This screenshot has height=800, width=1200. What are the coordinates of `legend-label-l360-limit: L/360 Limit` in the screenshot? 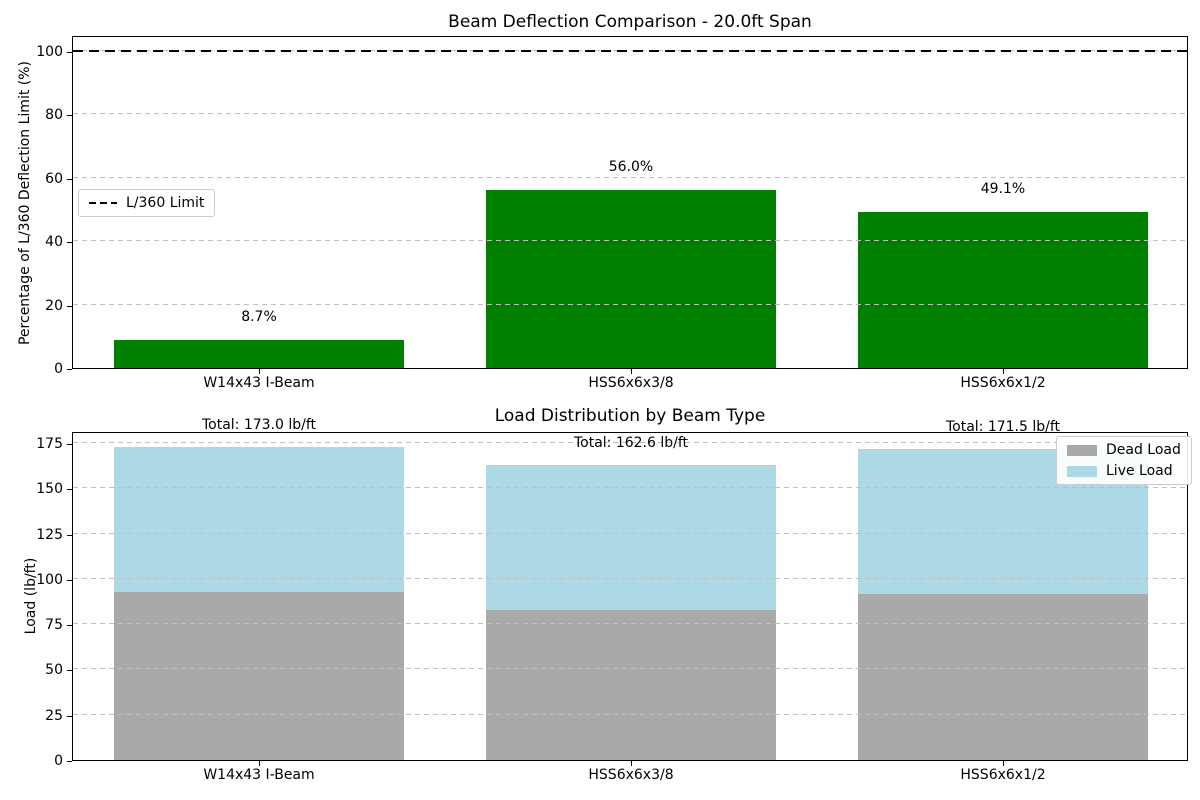 It's located at (165, 203).